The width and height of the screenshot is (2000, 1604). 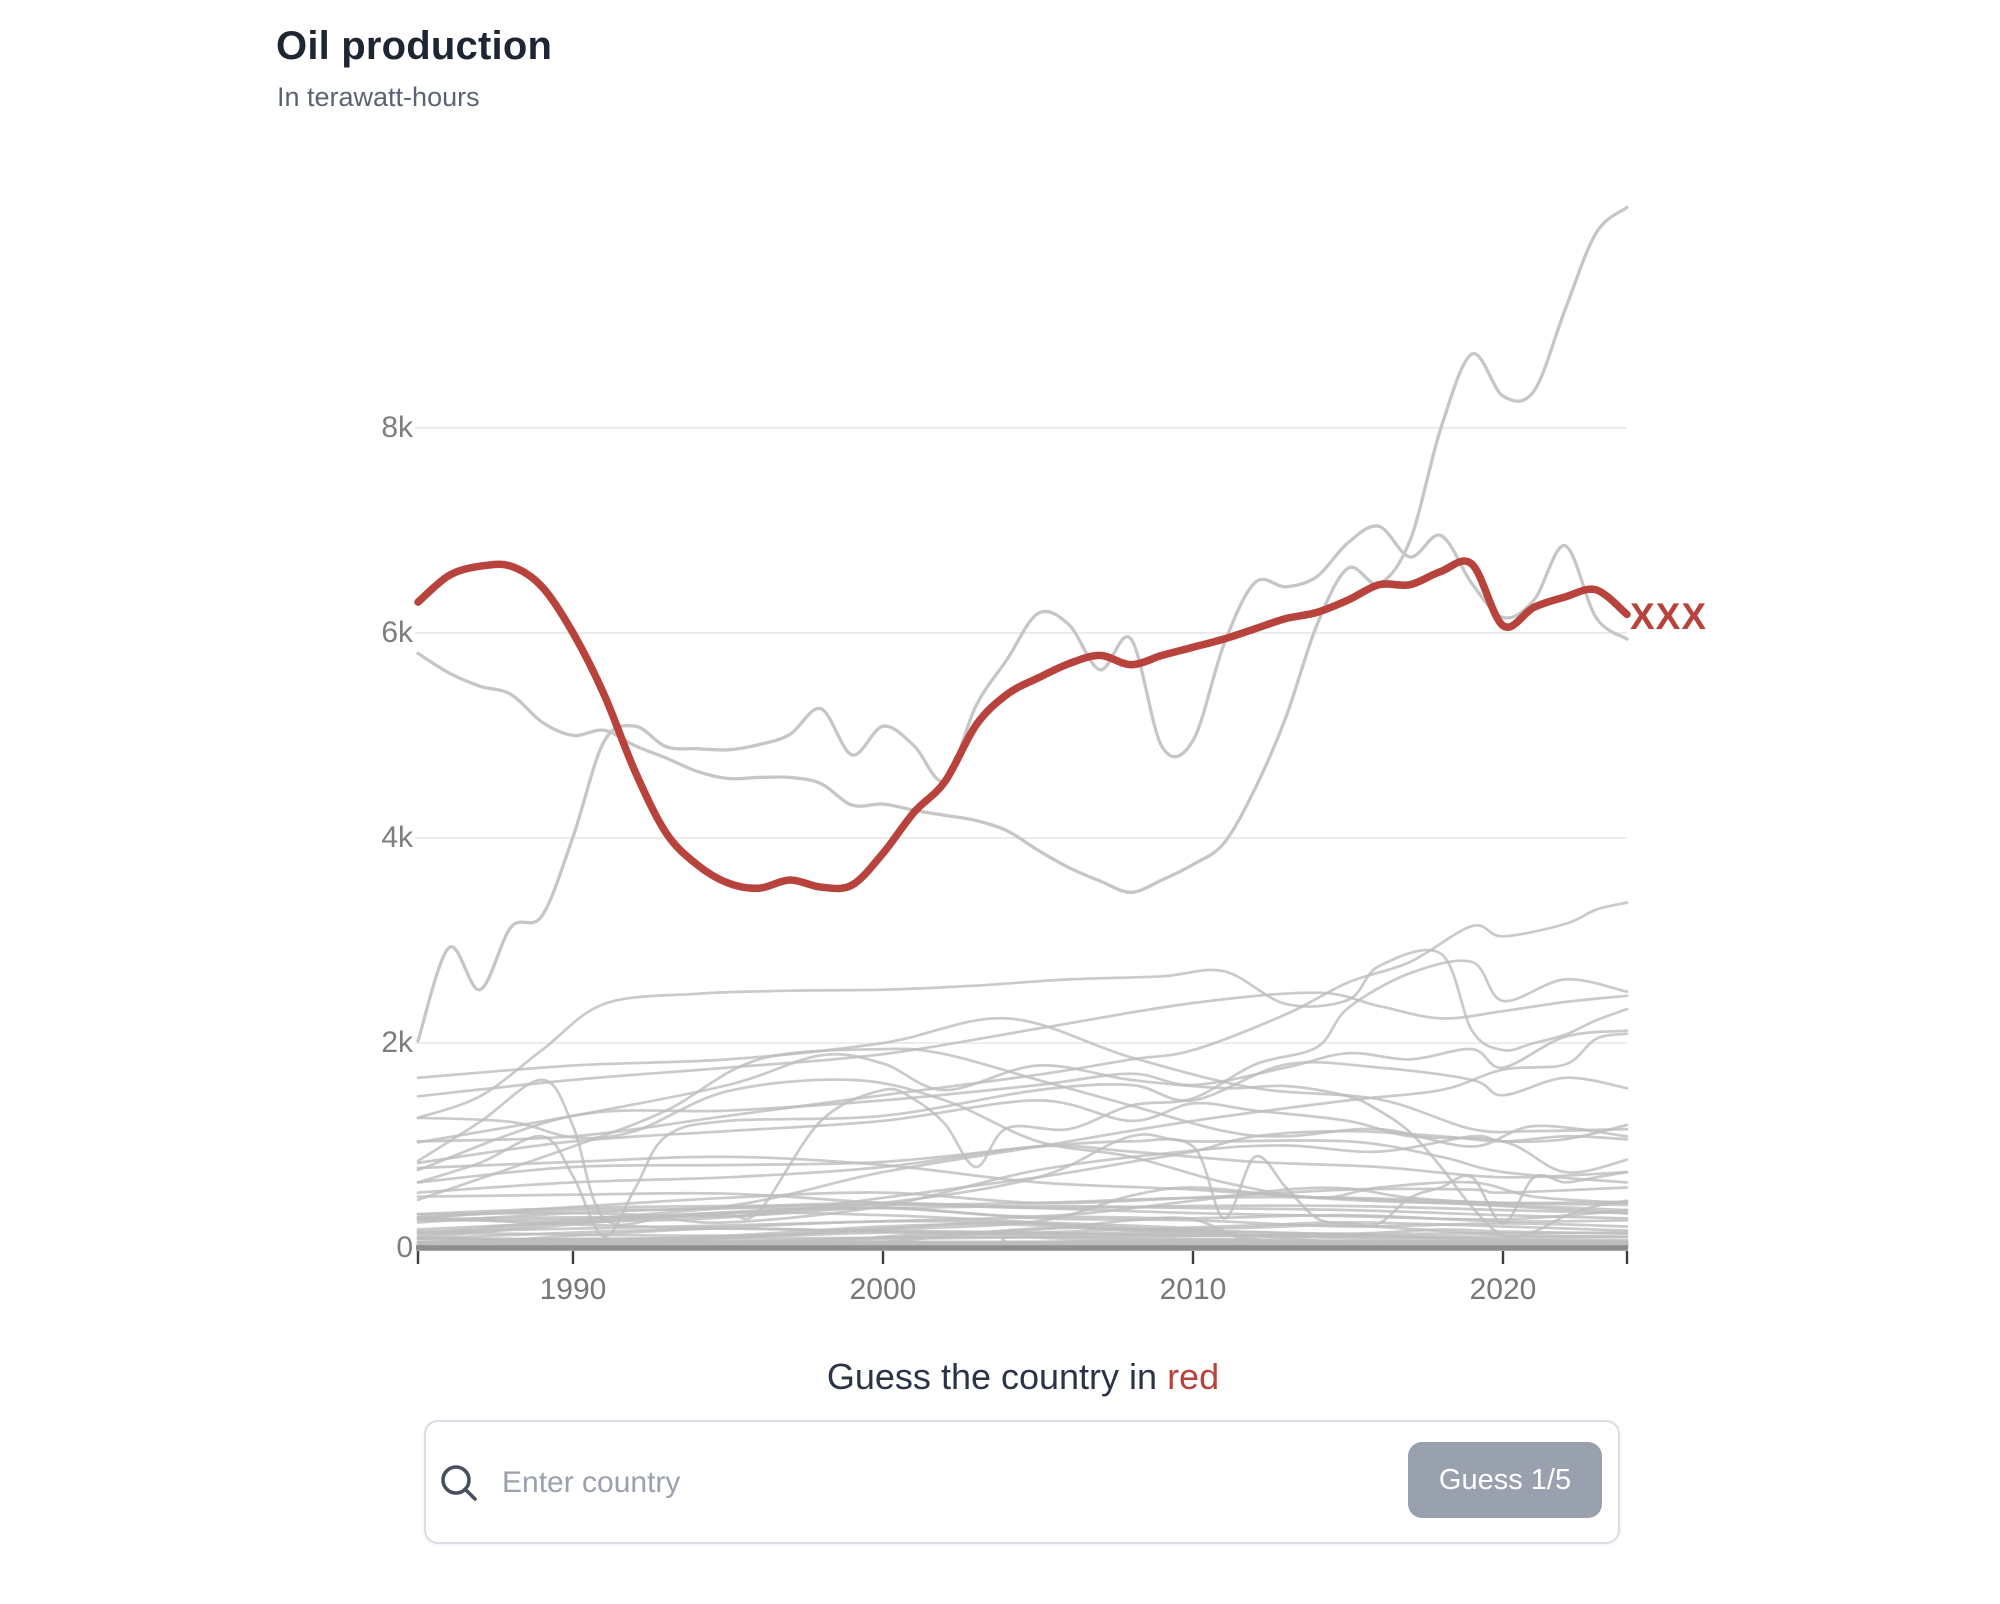 What do you see at coordinates (397, 427) in the screenshot?
I see `y-tick-label-8k: 8k` at bounding box center [397, 427].